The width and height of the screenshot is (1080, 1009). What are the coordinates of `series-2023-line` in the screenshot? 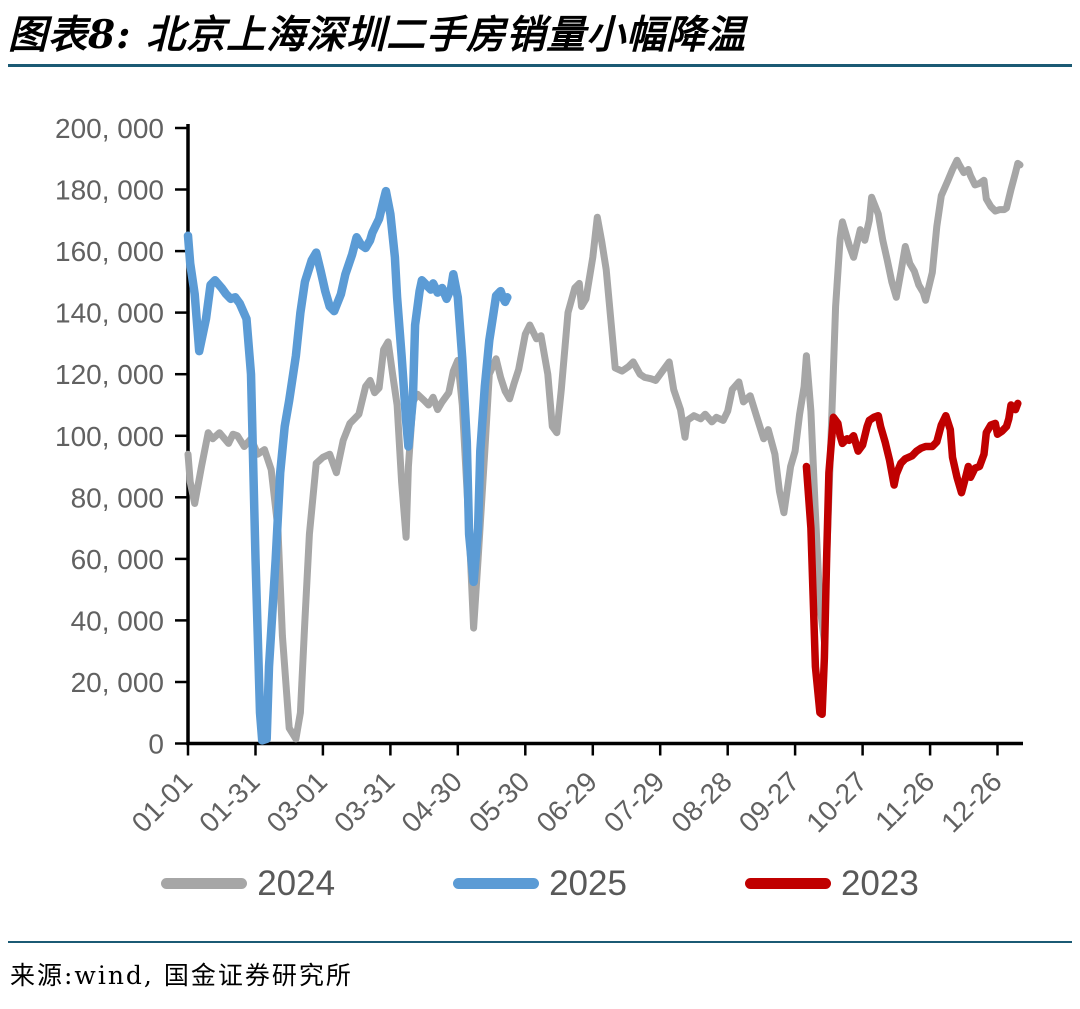 It's located at (912, 559).